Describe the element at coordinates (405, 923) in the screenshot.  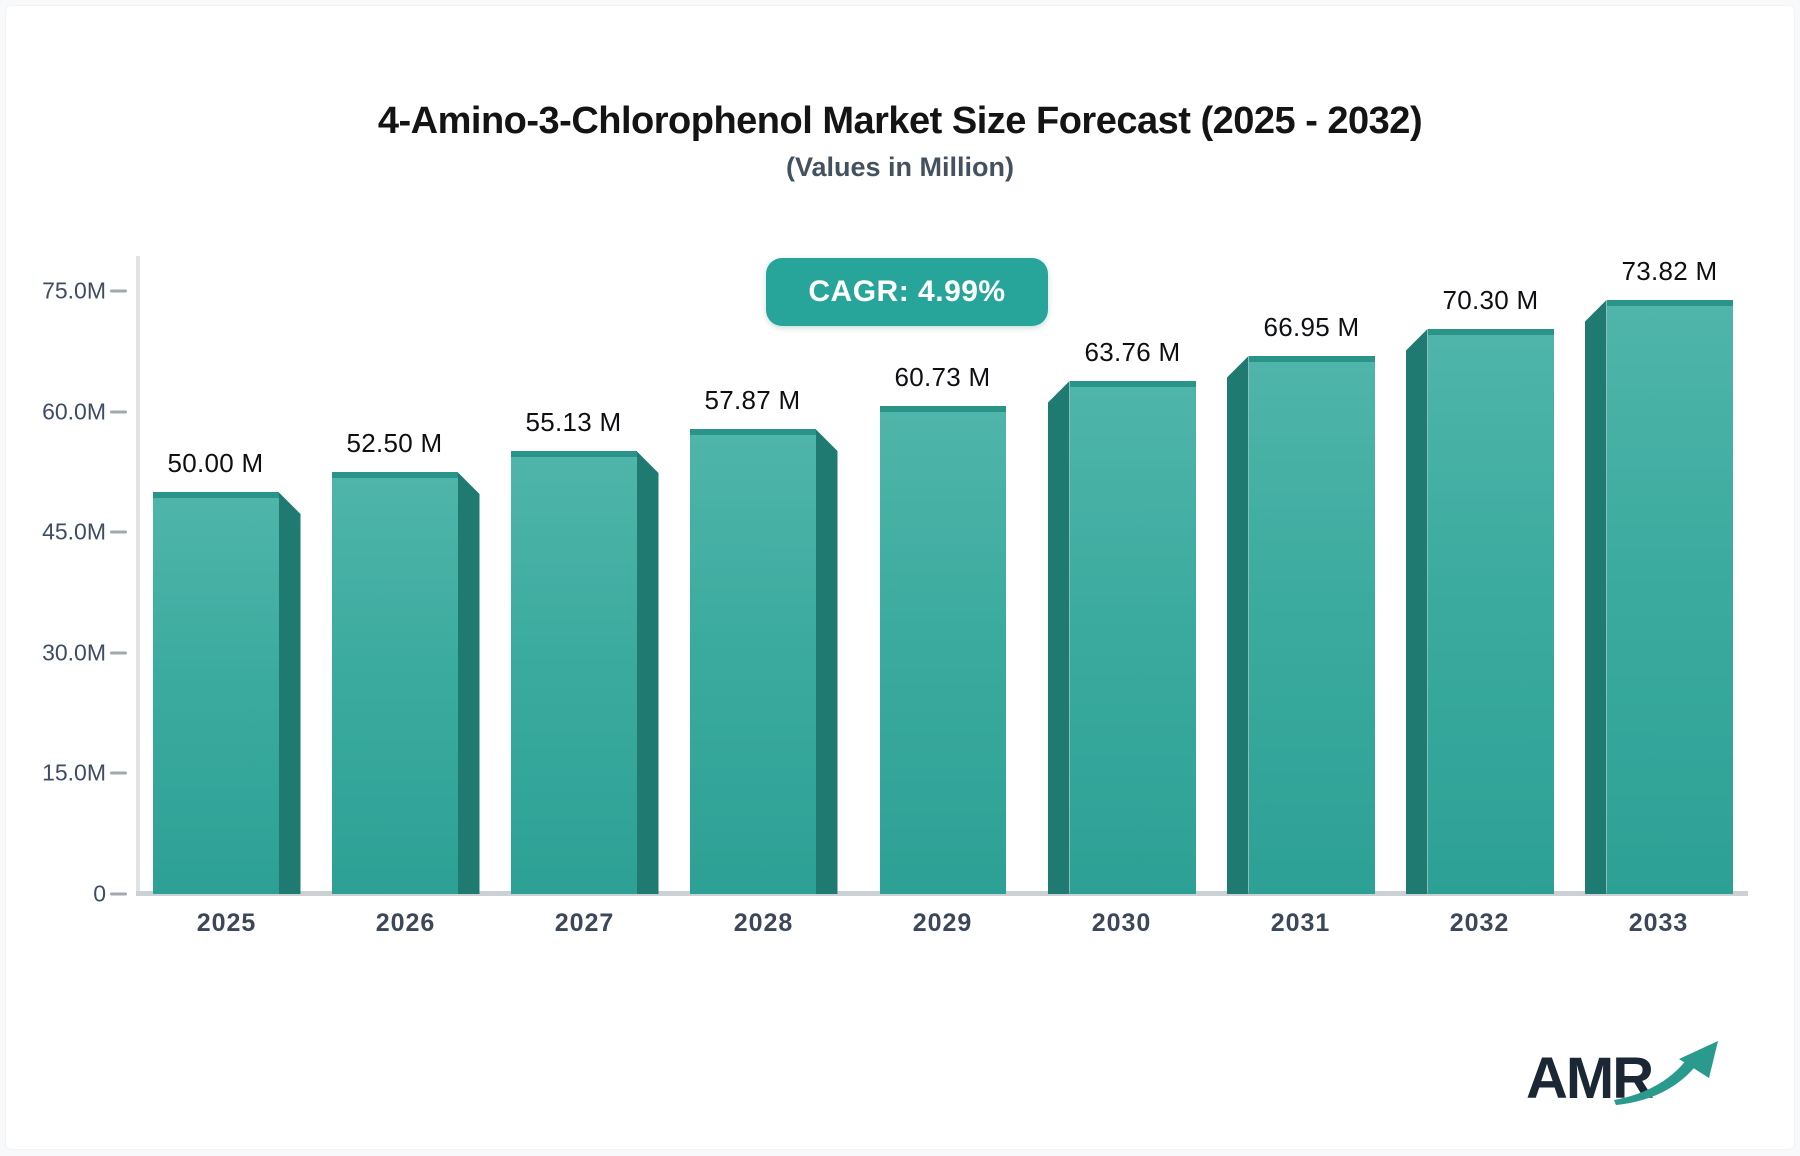
I see `x-axis-category-label: 2026` at that location.